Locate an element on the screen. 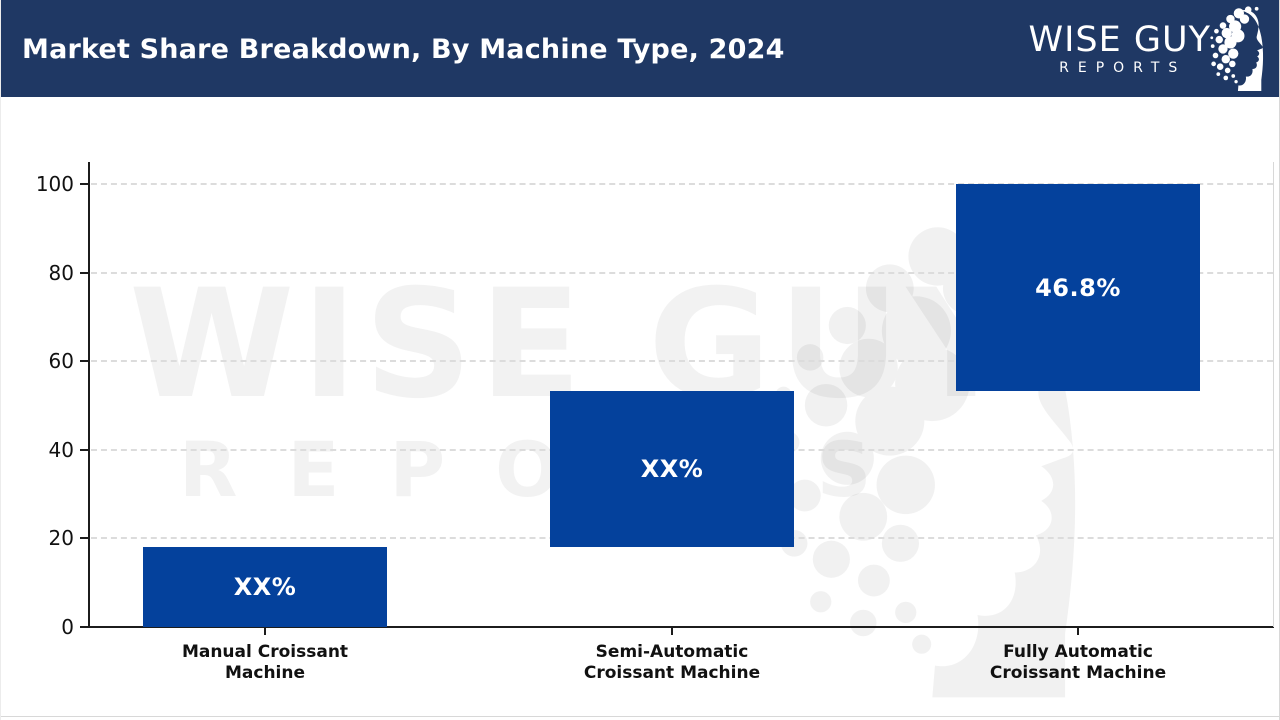 Image resolution: width=1280 pixels, height=720 pixels. bar-3: 46.8% is located at coordinates (1078, 288).